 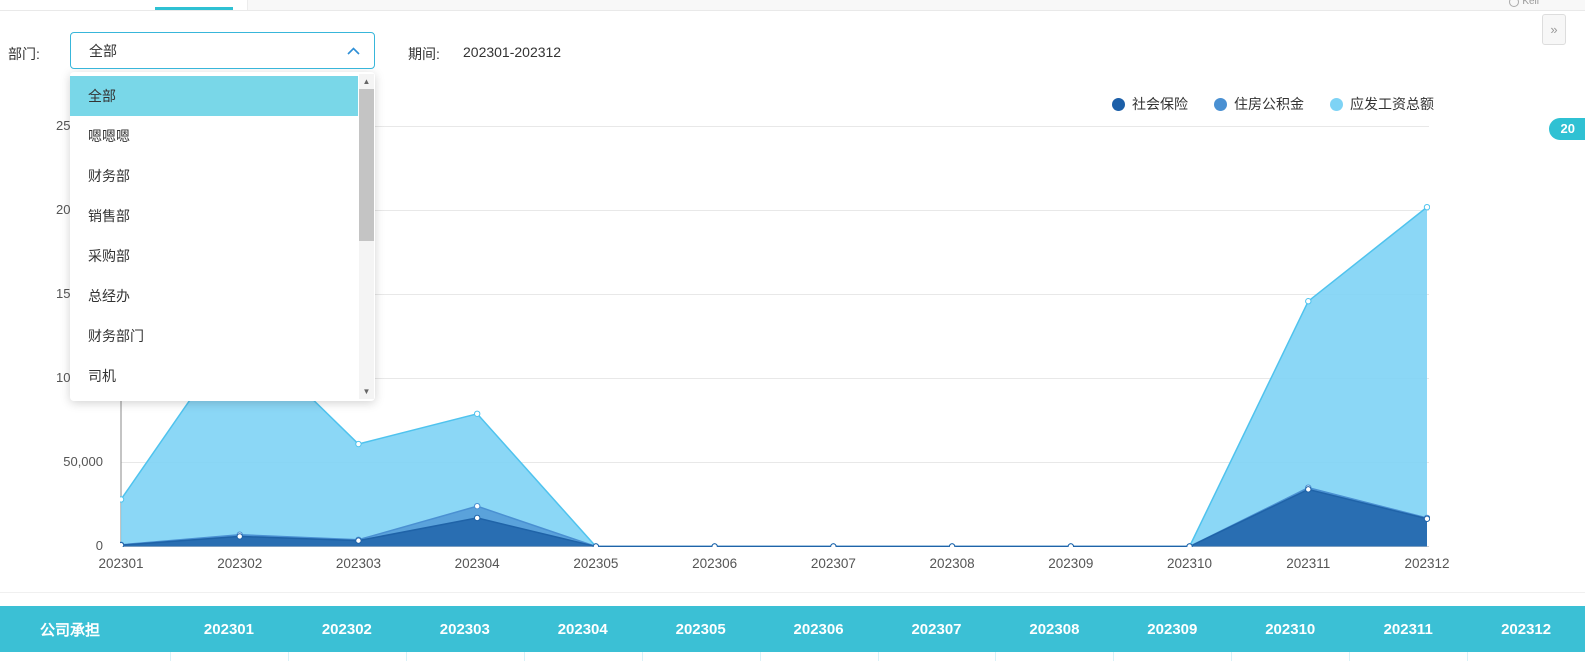 I want to click on table-header-cell: 202305, so click(x=700, y=629).